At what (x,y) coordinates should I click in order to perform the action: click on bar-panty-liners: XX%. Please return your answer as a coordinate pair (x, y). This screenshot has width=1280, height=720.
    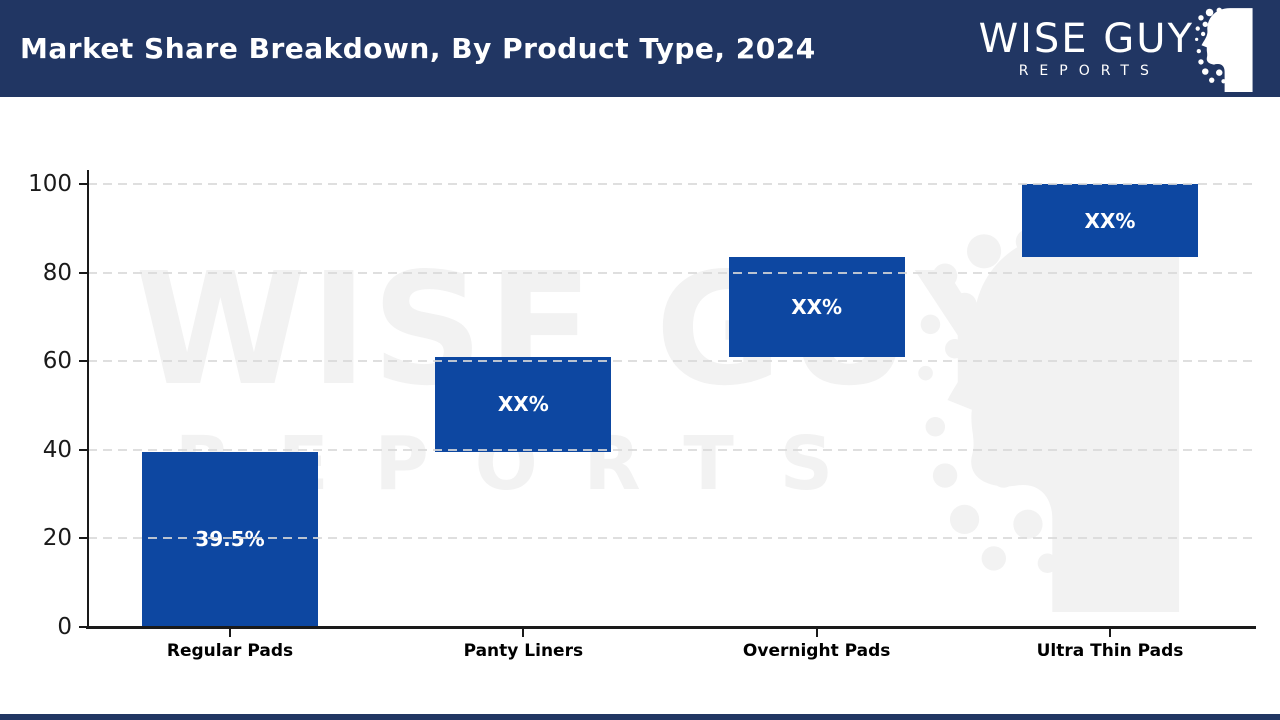
    Looking at the image, I should click on (523, 404).